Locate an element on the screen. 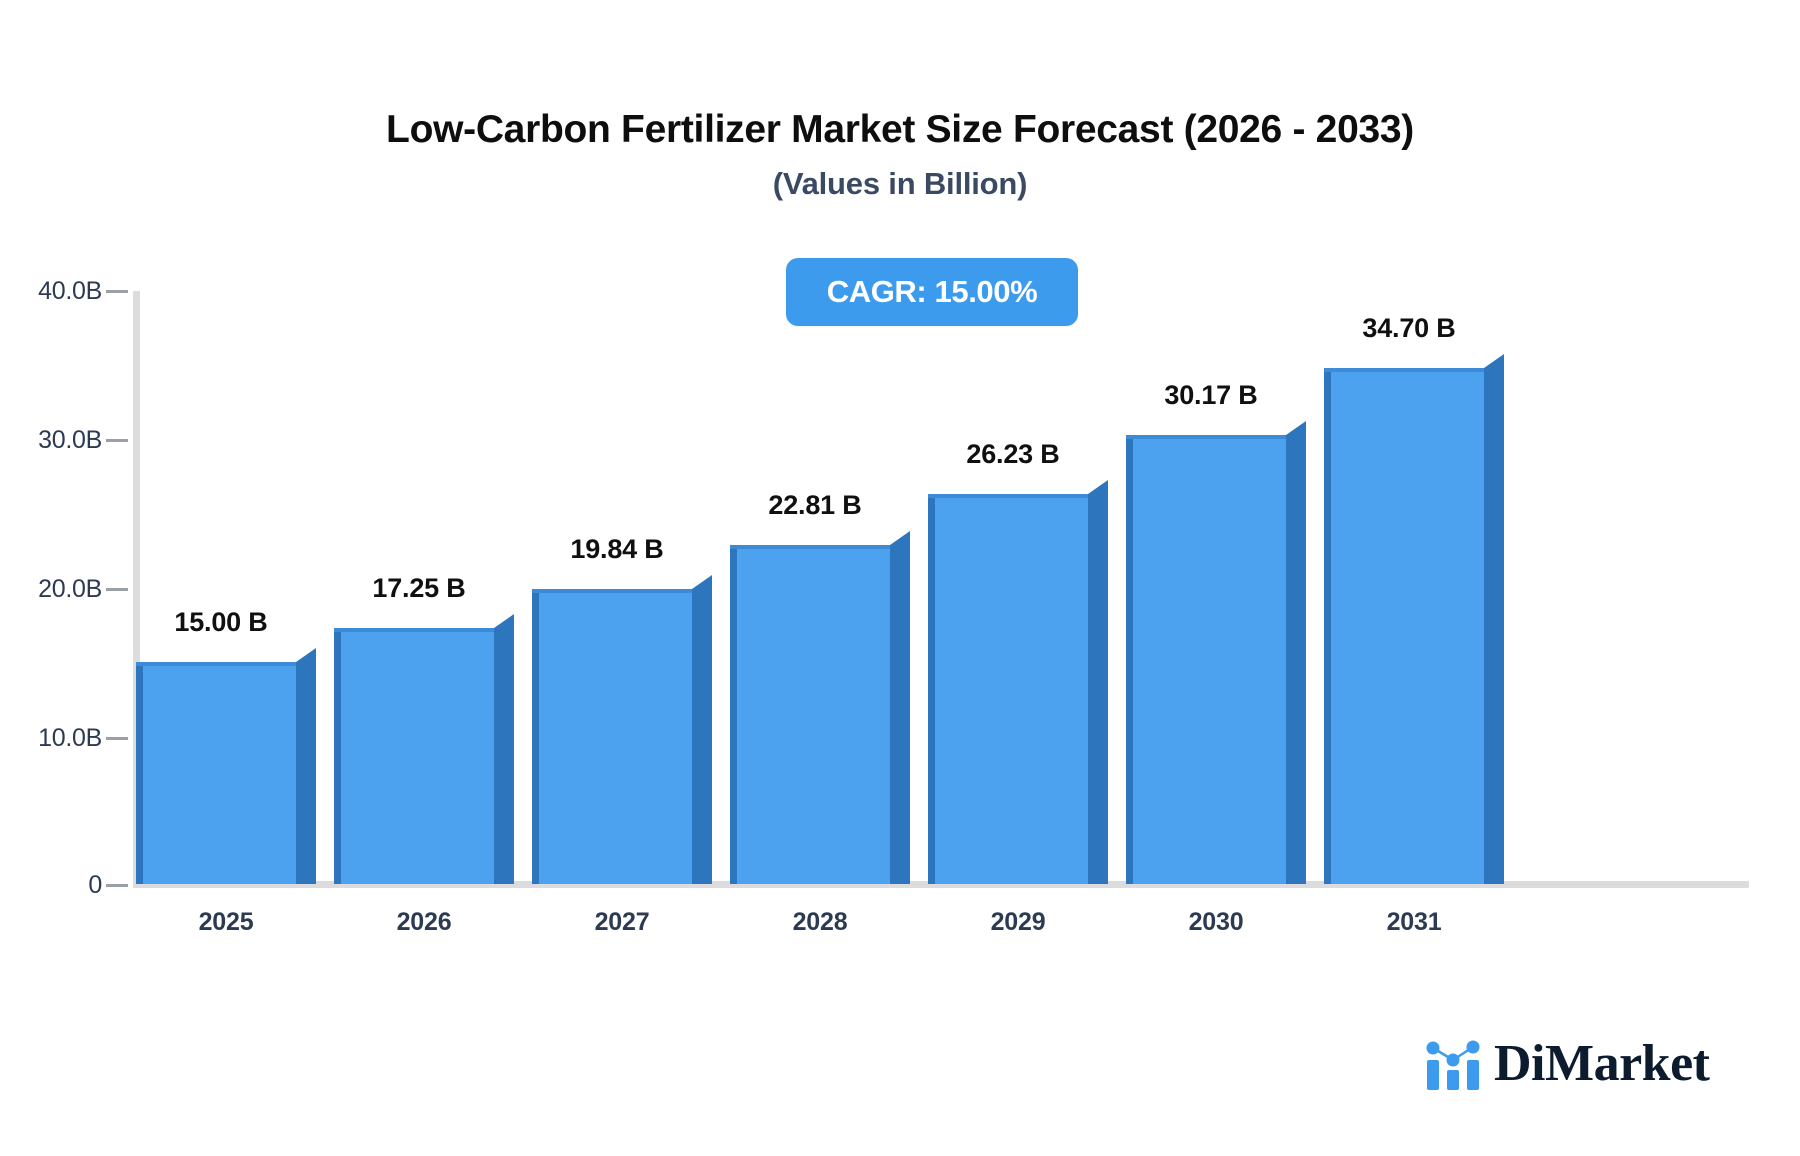  y-tick-label-10: 10.0B is located at coordinates (70, 738).